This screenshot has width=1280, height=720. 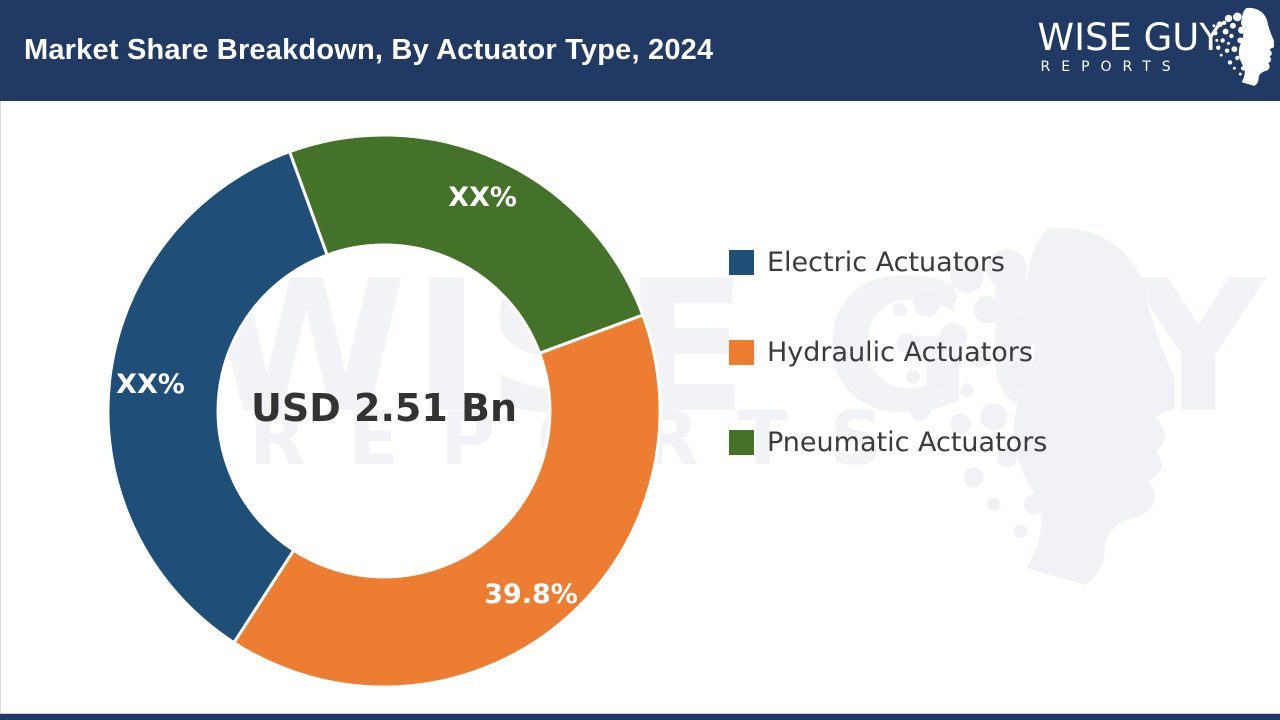 I want to click on donut-slice-pneumatic-actuators, so click(x=466, y=244).